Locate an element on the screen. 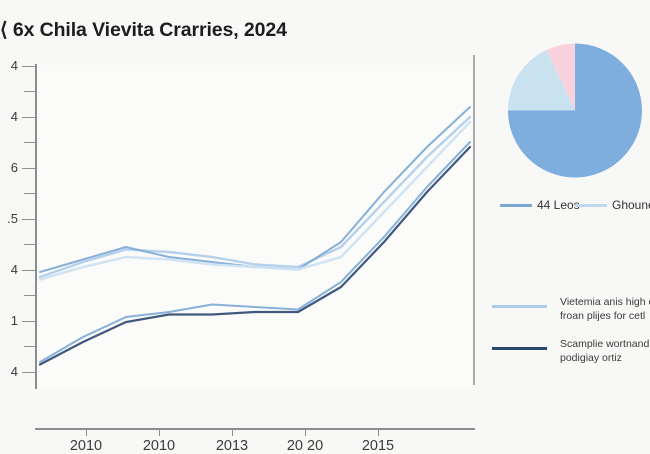 Image resolution: width=650 pixels, height=454 pixels. pie-legend: 44 Leos Ghoune is located at coordinates (570, 205).